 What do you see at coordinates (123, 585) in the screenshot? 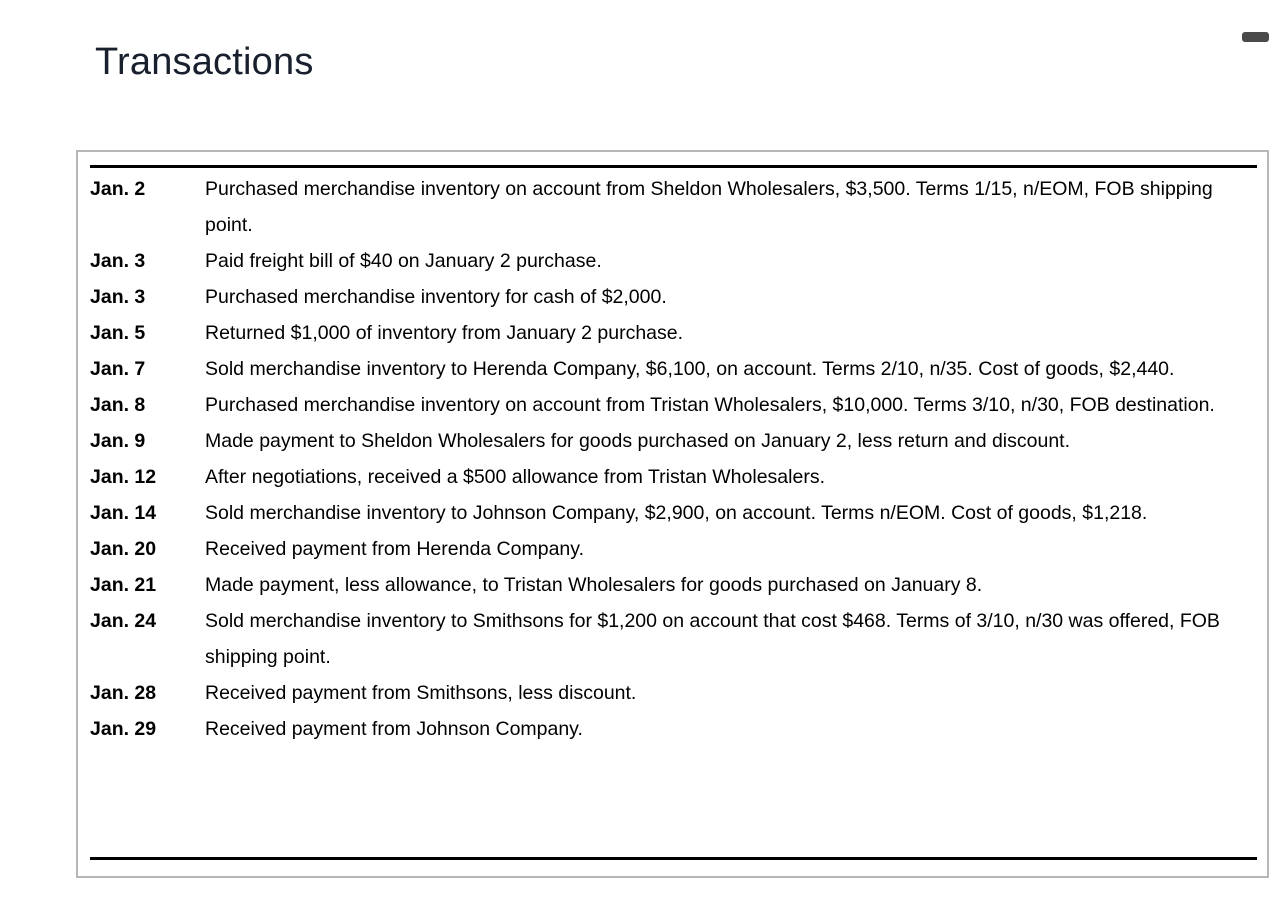
I see `transaction-date: Jan. 21` at bounding box center [123, 585].